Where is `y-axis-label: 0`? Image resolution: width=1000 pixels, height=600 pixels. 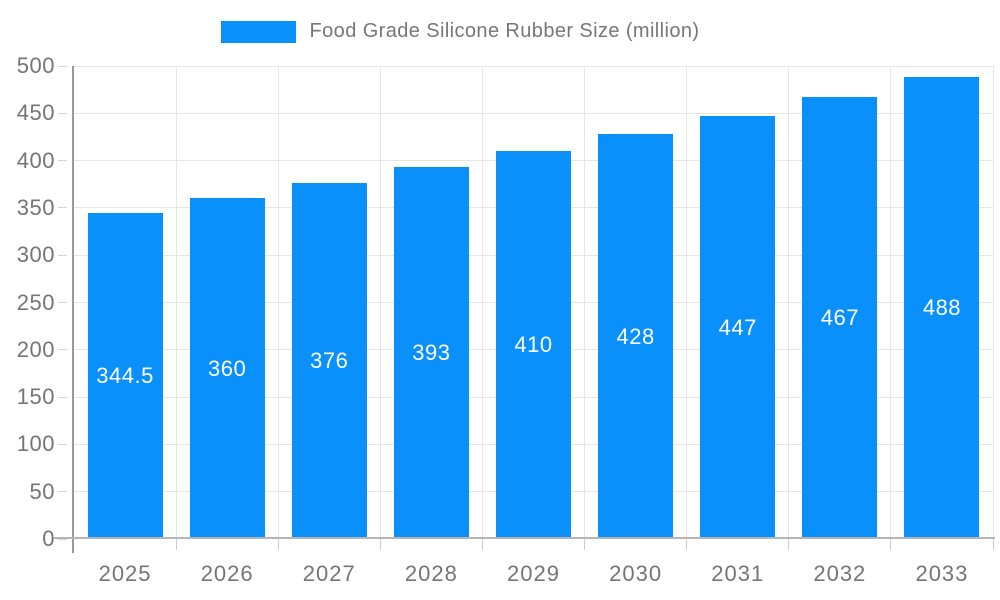
y-axis-label: 0 is located at coordinates (48, 538).